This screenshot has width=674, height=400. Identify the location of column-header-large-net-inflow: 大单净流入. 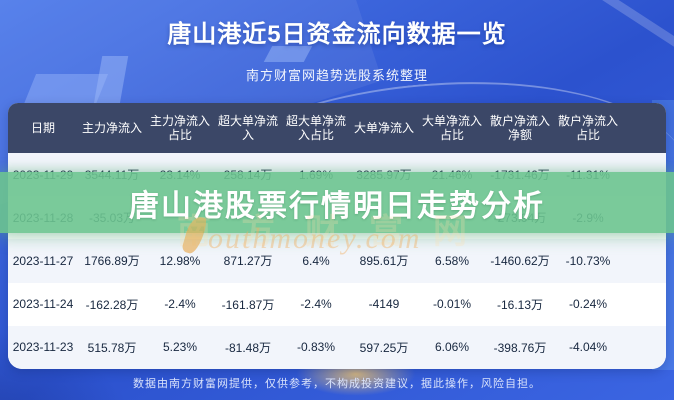
(383, 127).